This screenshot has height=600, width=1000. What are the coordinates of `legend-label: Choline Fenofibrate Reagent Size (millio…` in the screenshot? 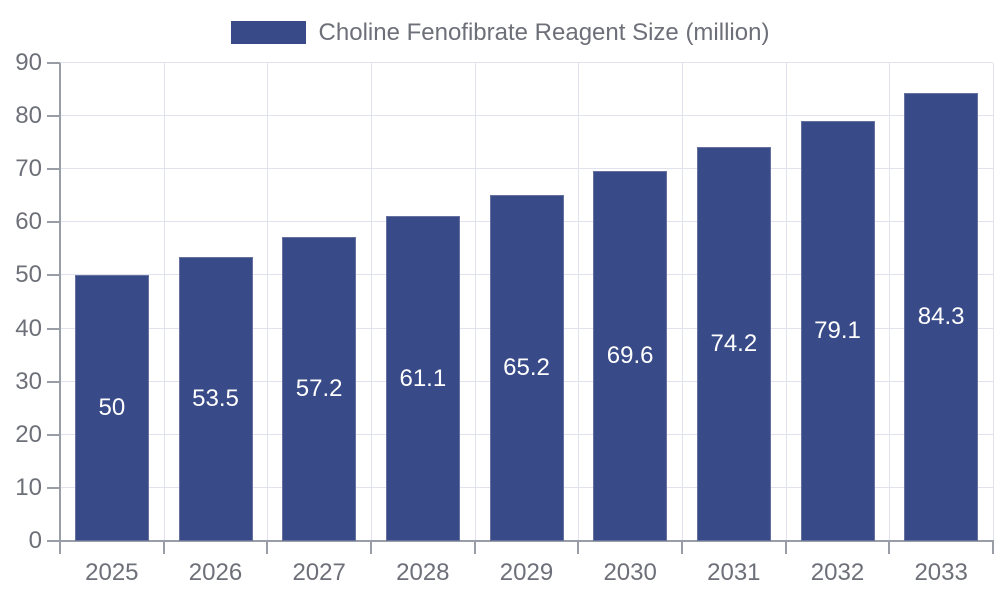 It's located at (544, 32).